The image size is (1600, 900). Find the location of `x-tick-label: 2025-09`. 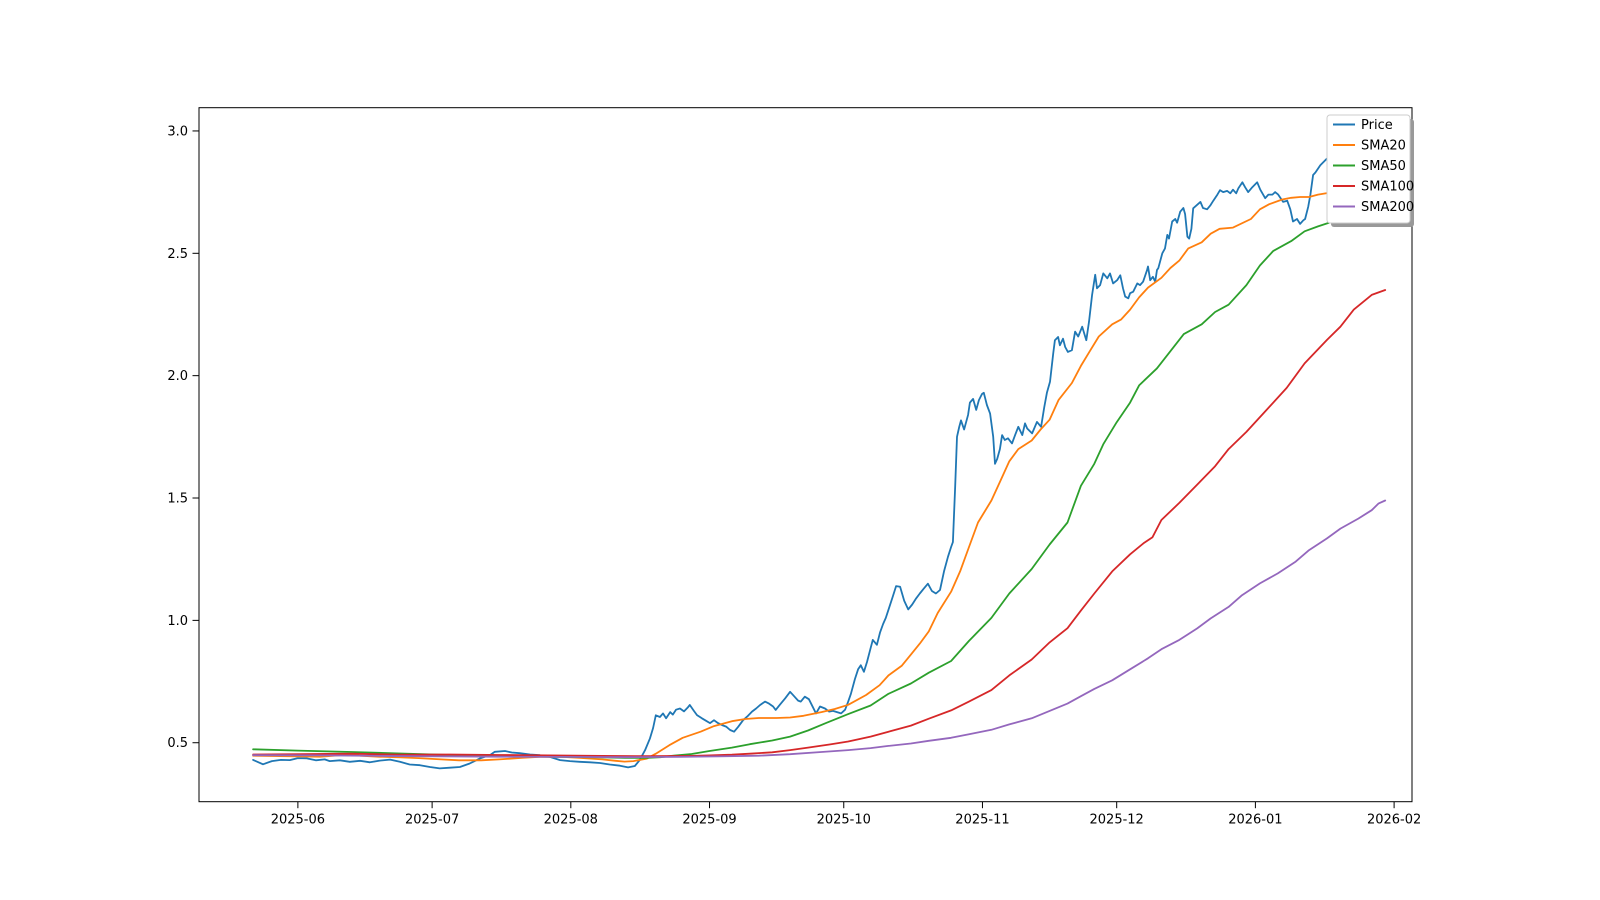

x-tick-label: 2025-09 is located at coordinates (709, 820).